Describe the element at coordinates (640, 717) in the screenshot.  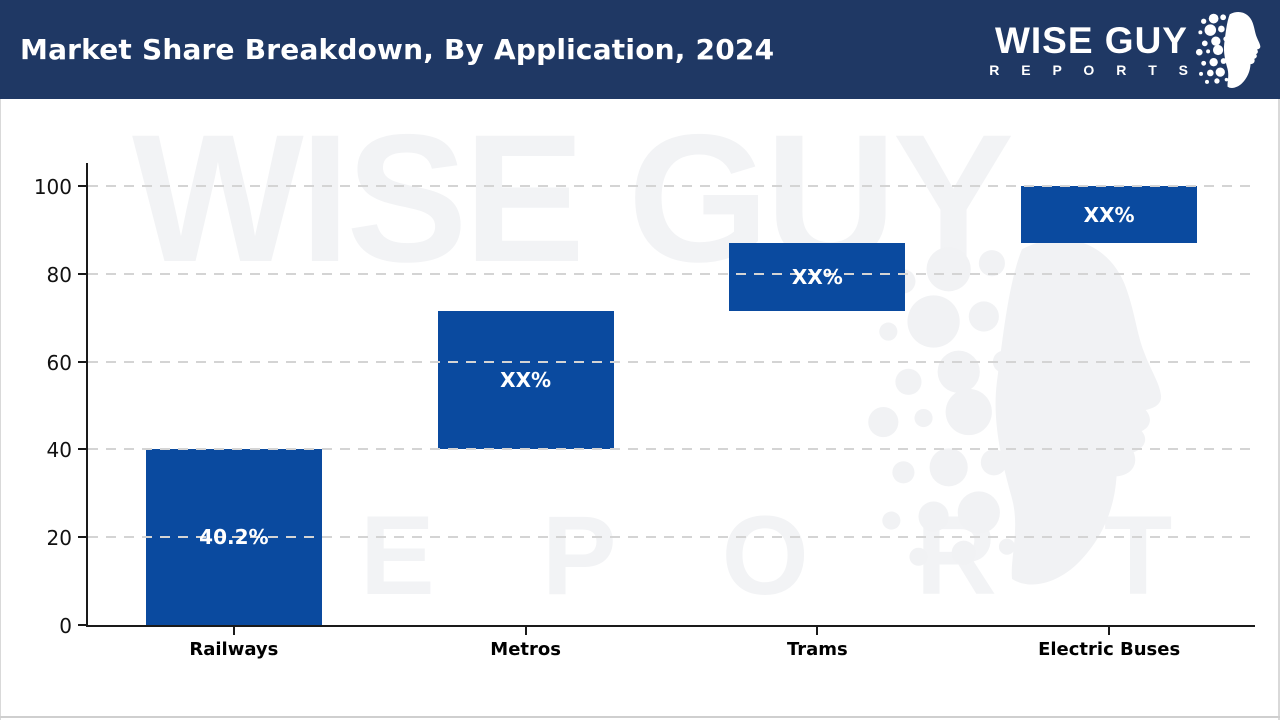
I see `page-border-bottom` at that location.